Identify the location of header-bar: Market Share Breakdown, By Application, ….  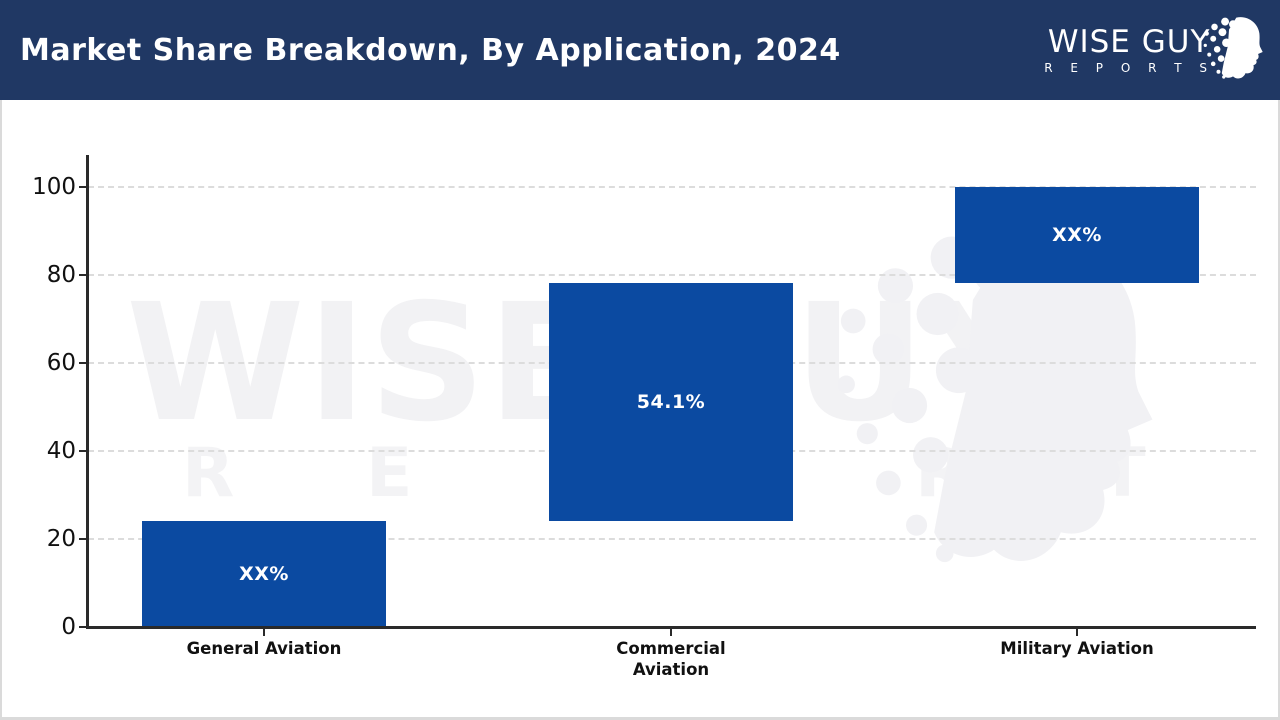
(640, 50).